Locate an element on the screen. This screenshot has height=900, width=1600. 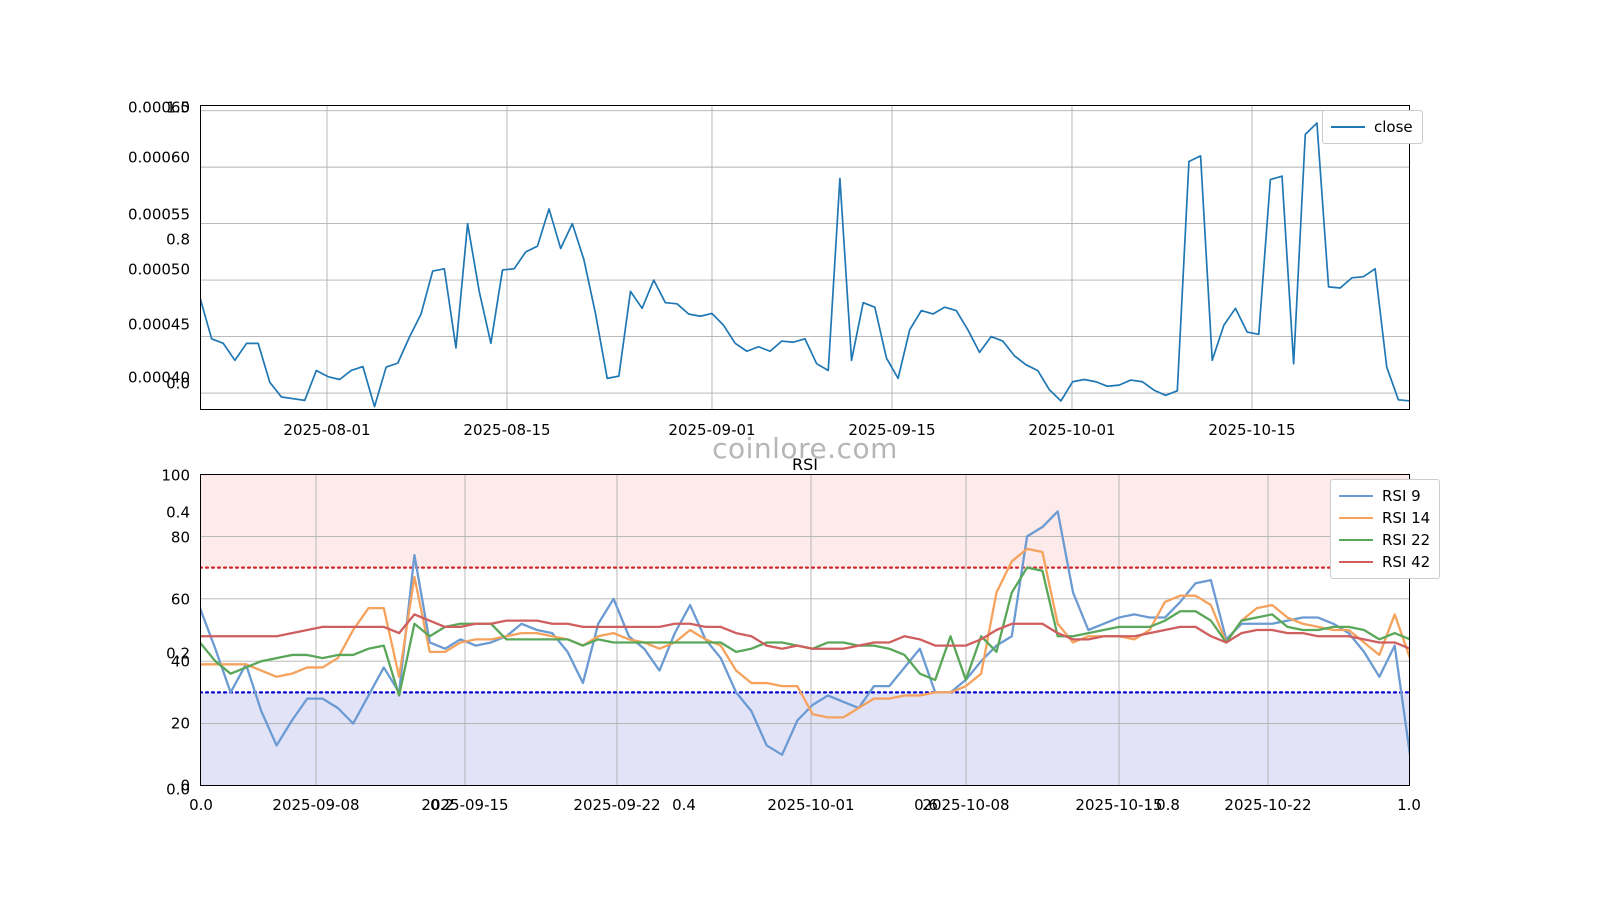
price-x-tick: 2025-09-01 is located at coordinates (712, 430).